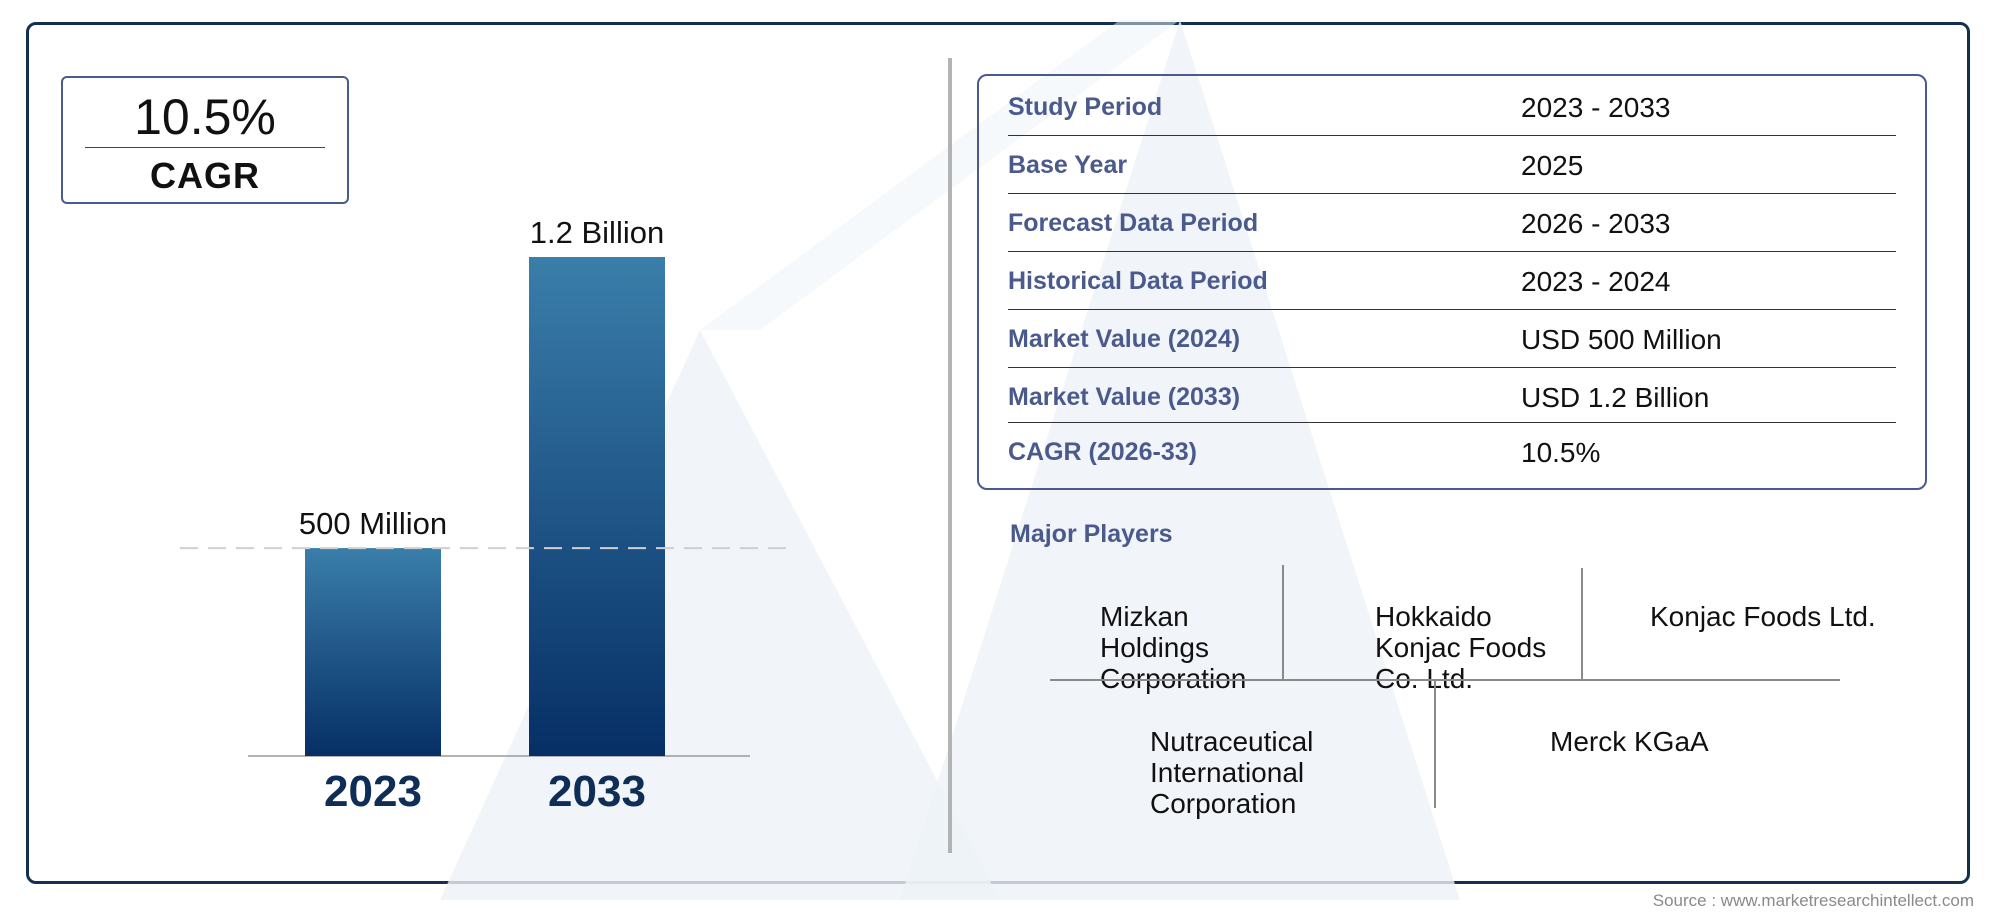 Image resolution: width=2000 pixels, height=917 pixels. Describe the element at coordinates (950, 455) in the screenshot. I see `vertical-divider` at that location.